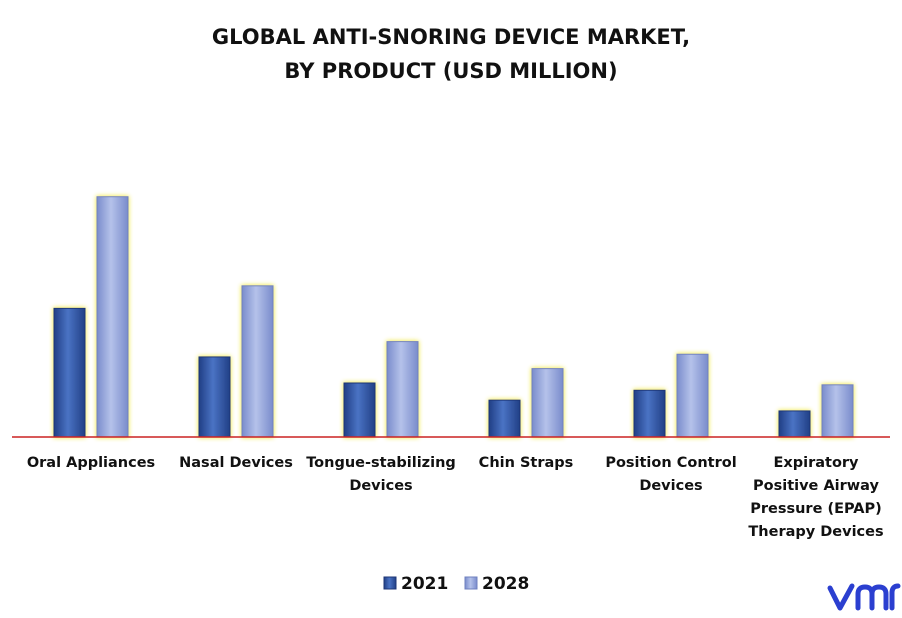 This screenshot has height=618, width=902. What do you see at coordinates (456, 584) in the screenshot?
I see `legend: 2021 2028` at bounding box center [456, 584].